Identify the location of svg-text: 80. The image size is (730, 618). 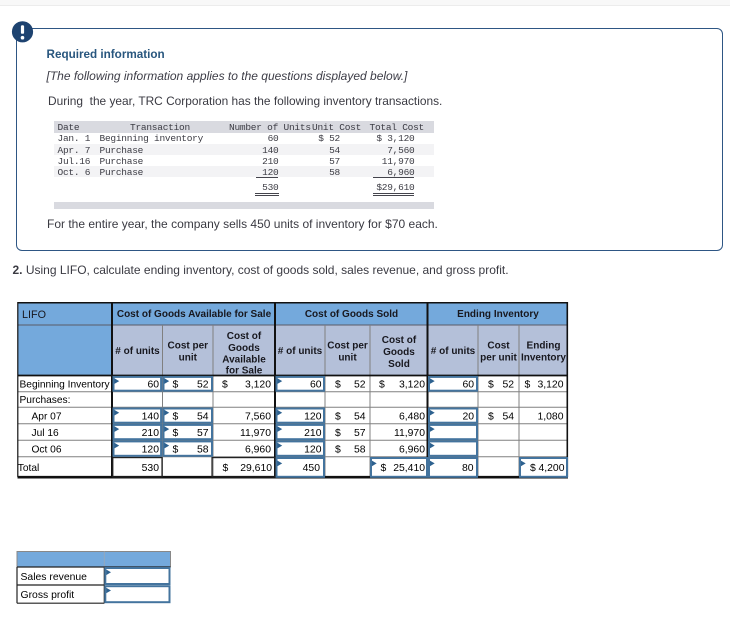
(468, 468).